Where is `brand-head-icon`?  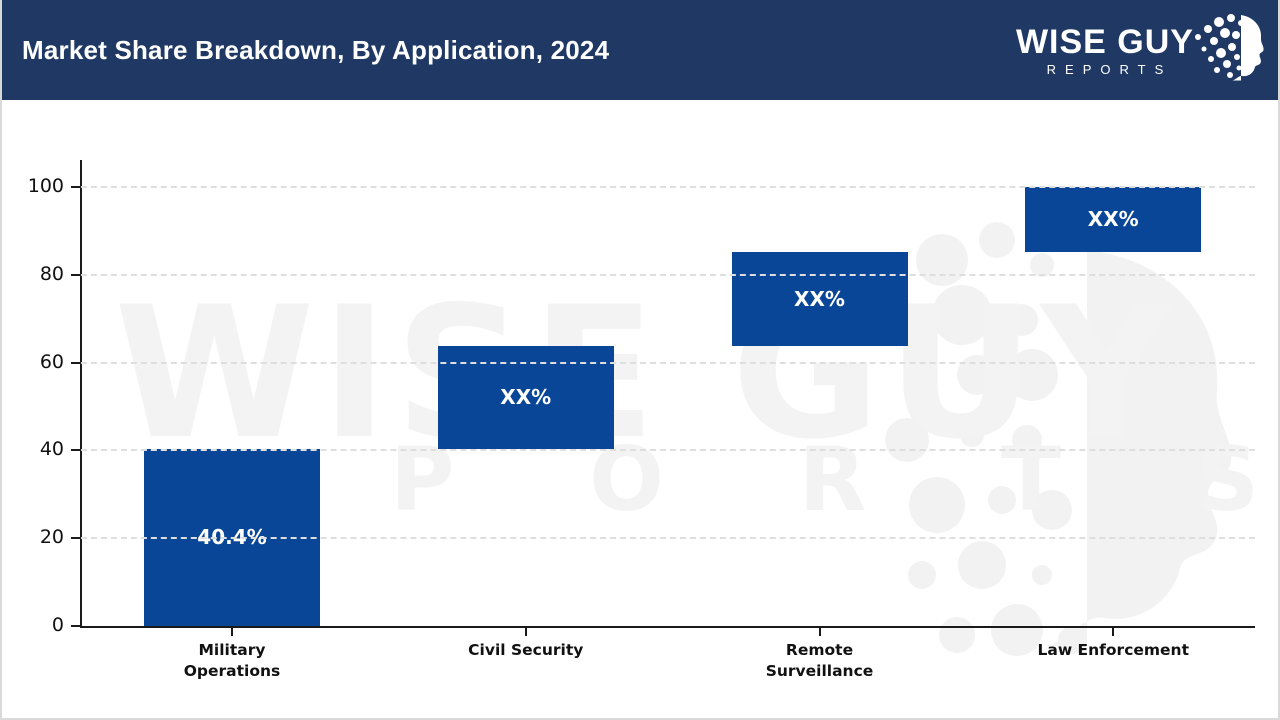 brand-head-icon is located at coordinates (1229, 47).